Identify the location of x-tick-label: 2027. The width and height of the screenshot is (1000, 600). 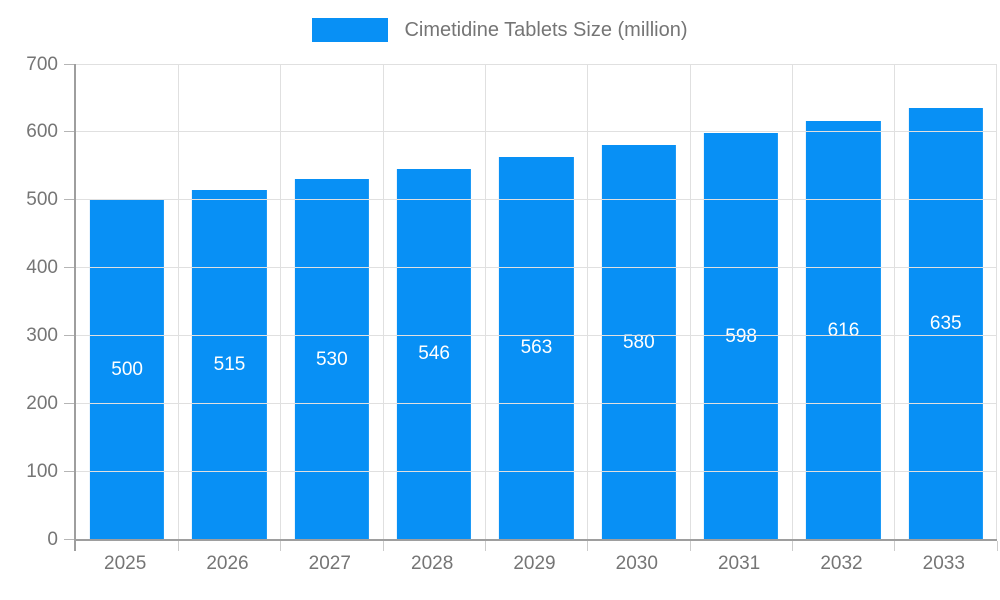
(329, 563).